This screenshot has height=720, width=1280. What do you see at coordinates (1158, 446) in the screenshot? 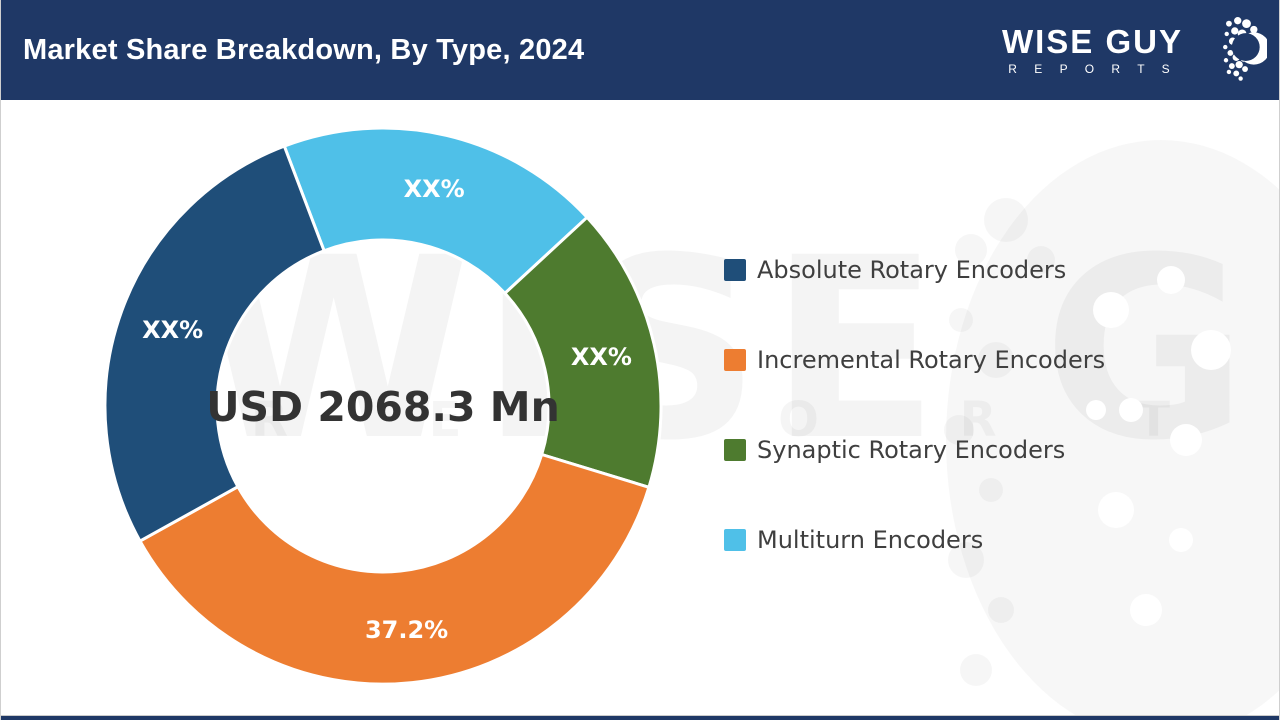
I see `watermark-face-icon` at bounding box center [1158, 446].